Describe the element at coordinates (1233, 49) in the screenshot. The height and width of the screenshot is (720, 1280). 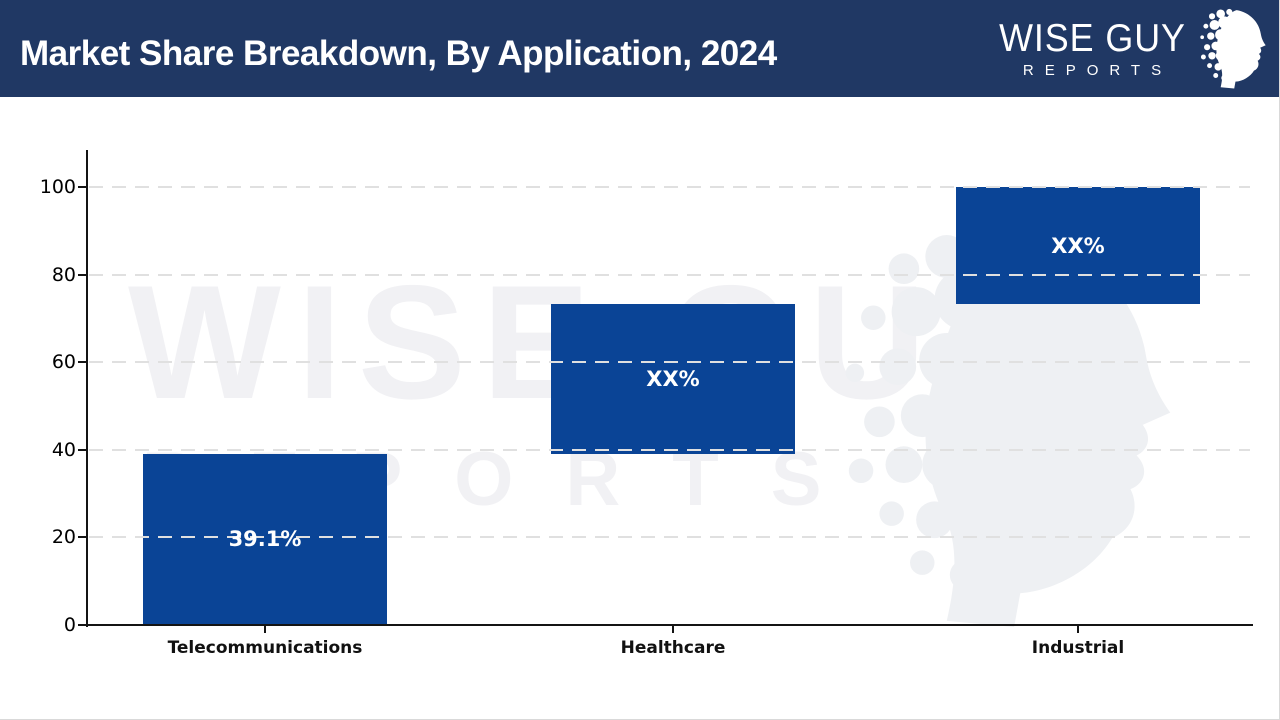
I see `dotted-head-profile-icon` at that location.